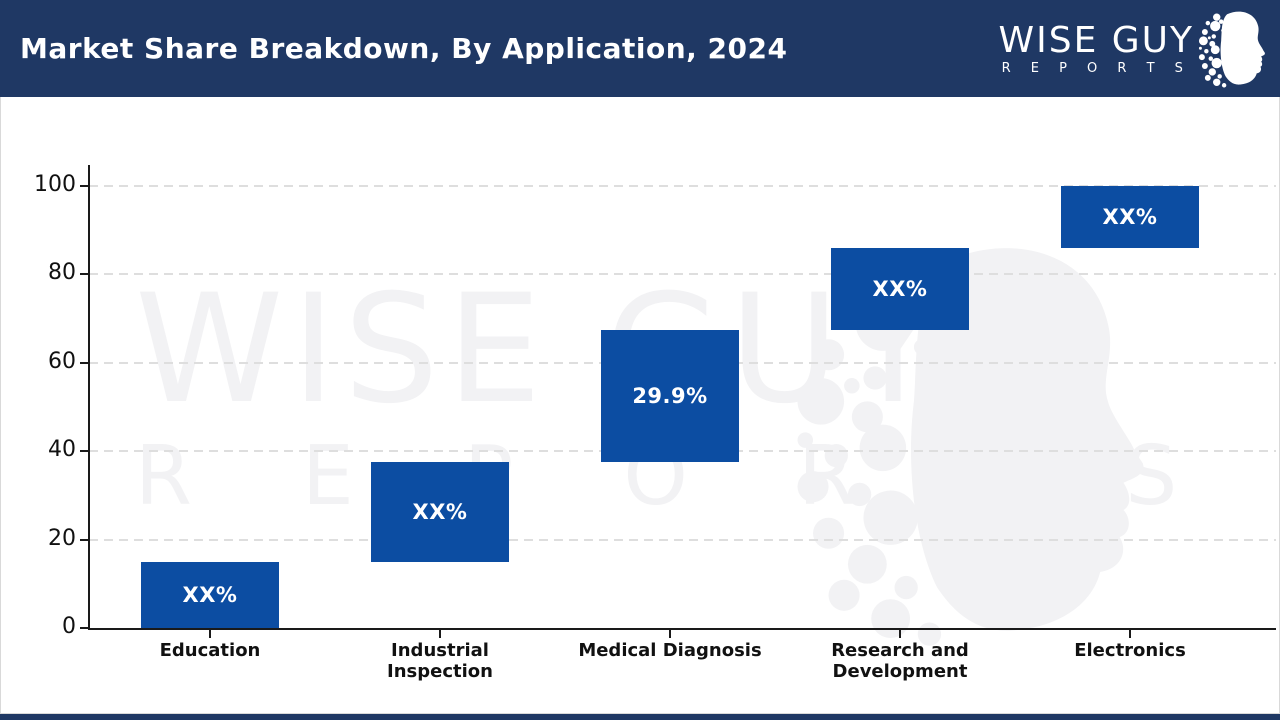  Describe the element at coordinates (670, 650) in the screenshot. I see `x-category-label: Medical Diagnosis` at that location.